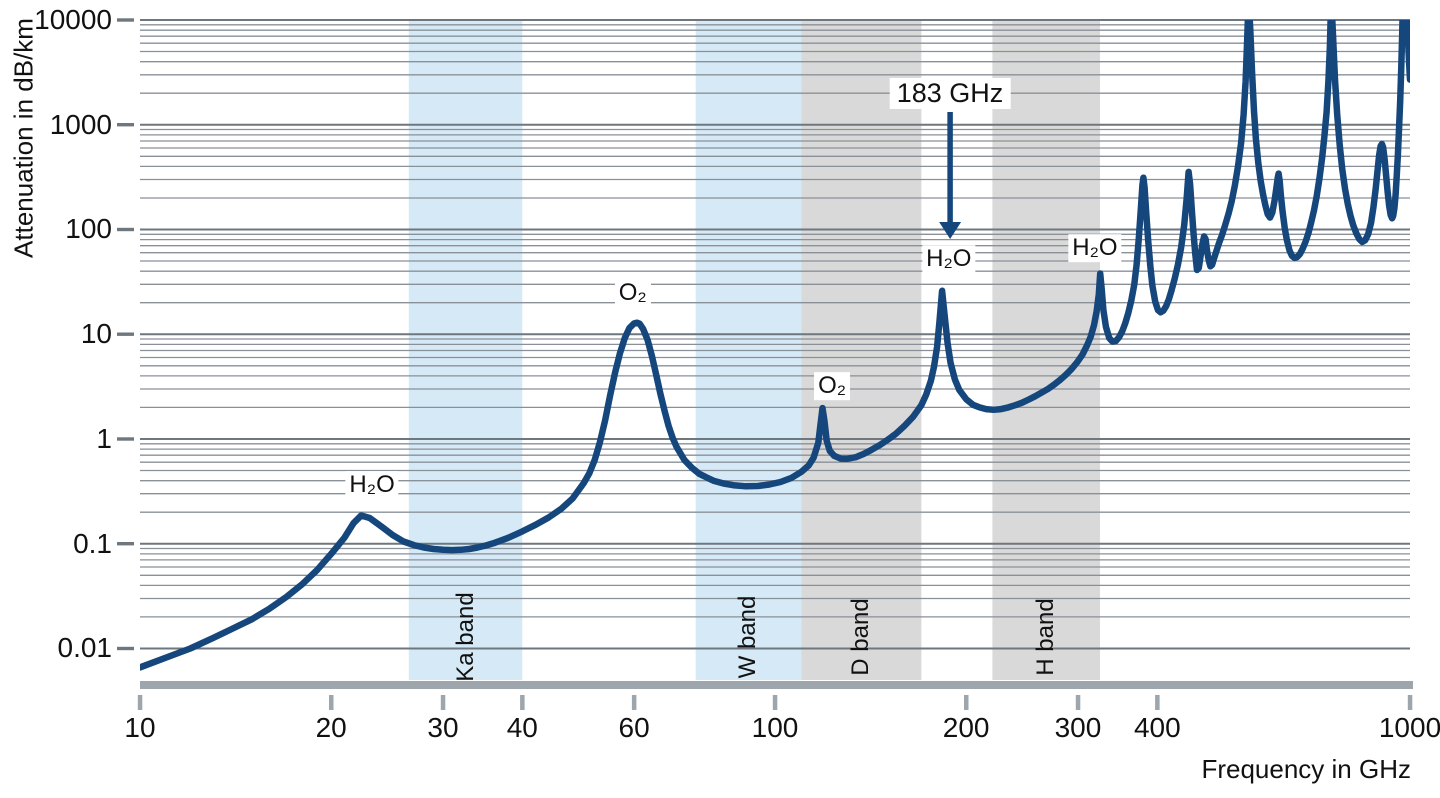 Image resolution: width=1440 pixels, height=798 pixels. Describe the element at coordinates (1409, 727) in the screenshot. I see `x-tick-label: 1000` at that location.